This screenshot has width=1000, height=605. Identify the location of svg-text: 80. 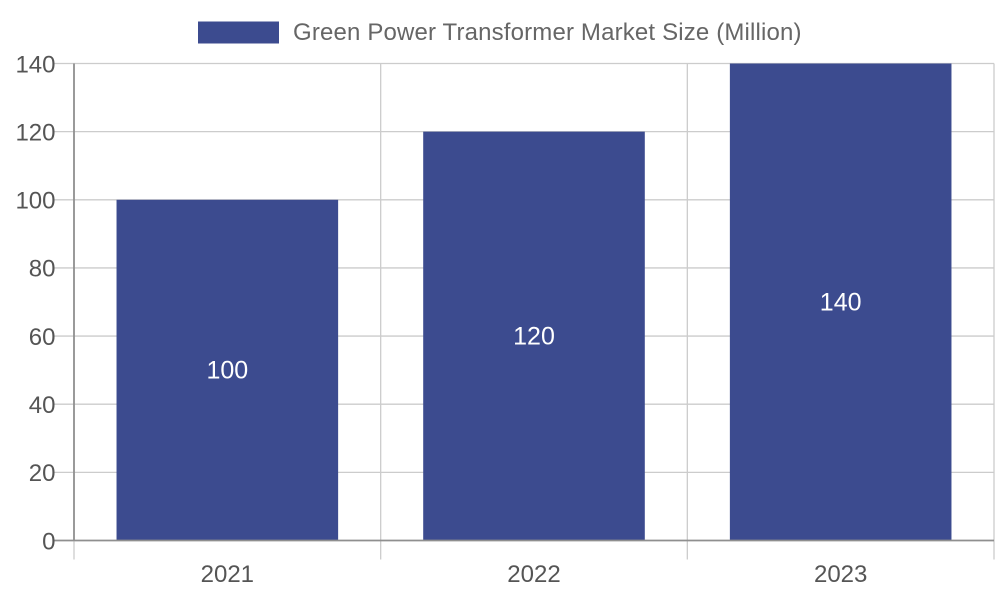
(42, 269).